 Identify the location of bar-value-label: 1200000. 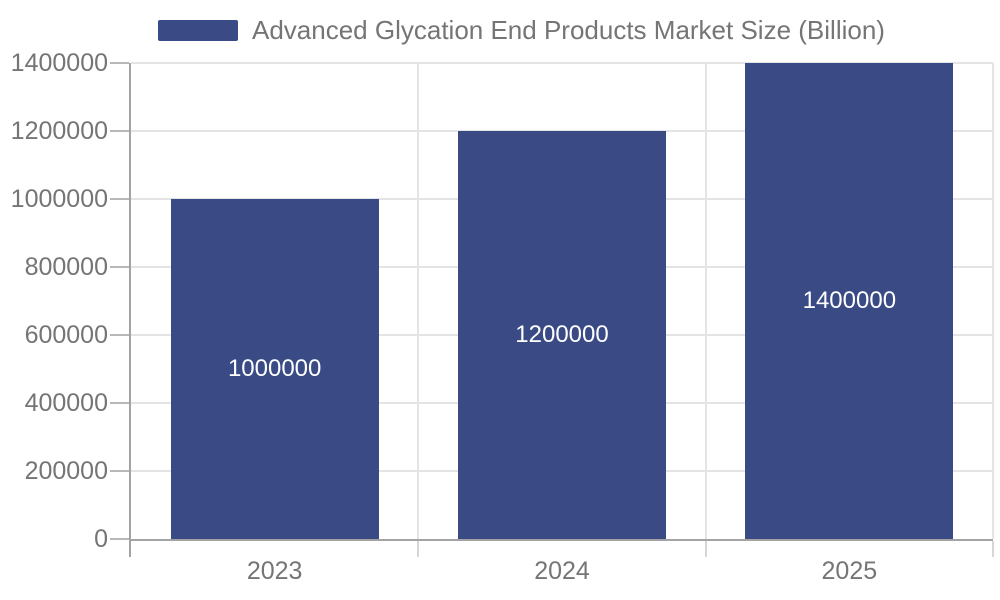
(562, 334).